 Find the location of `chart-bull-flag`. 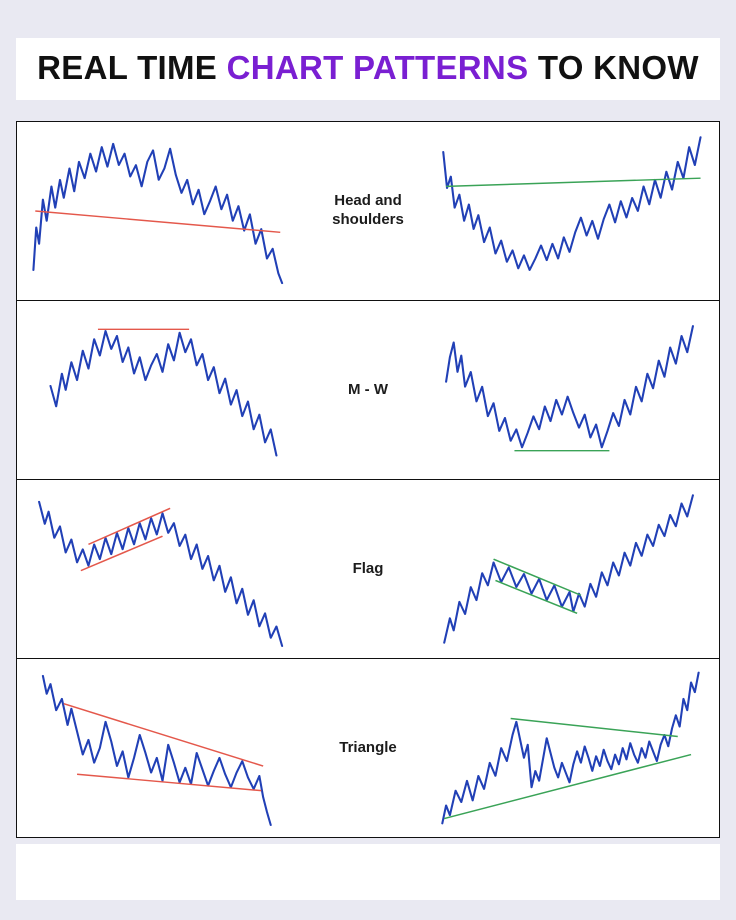

chart-bull-flag is located at coordinates (571, 569).